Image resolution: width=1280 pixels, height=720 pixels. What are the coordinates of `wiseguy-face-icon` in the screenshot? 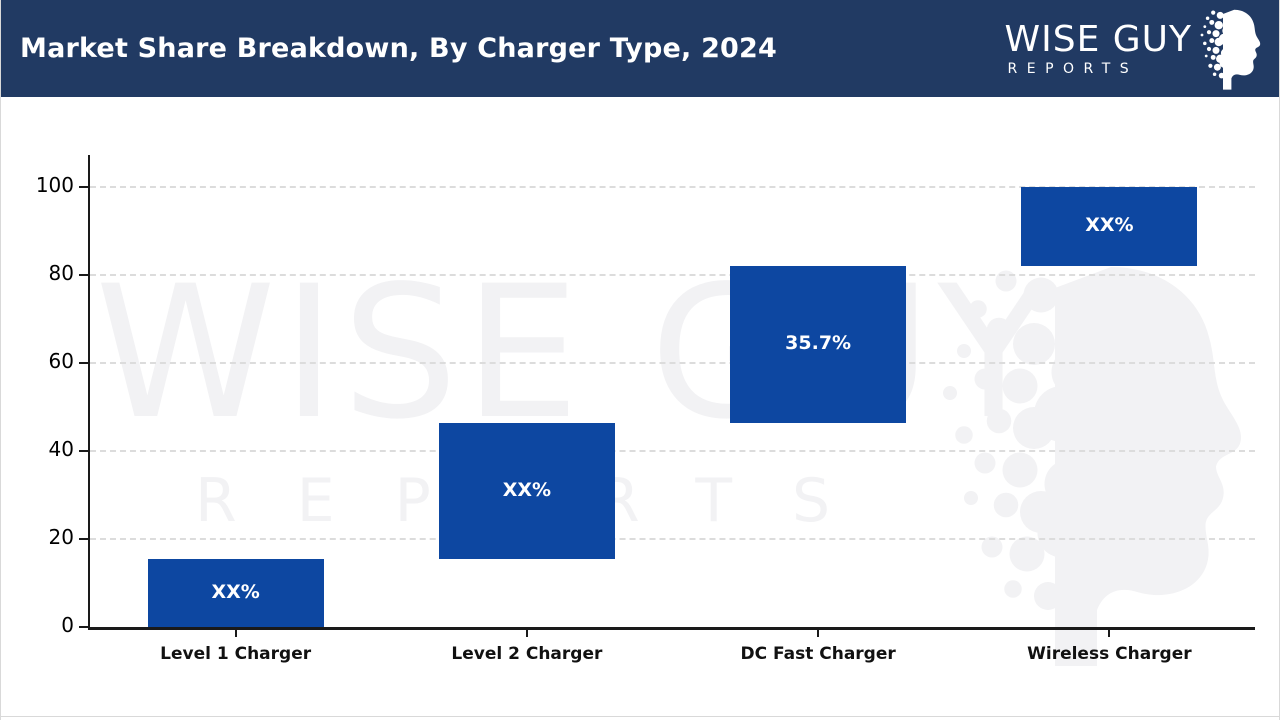 It's located at (1230, 49).